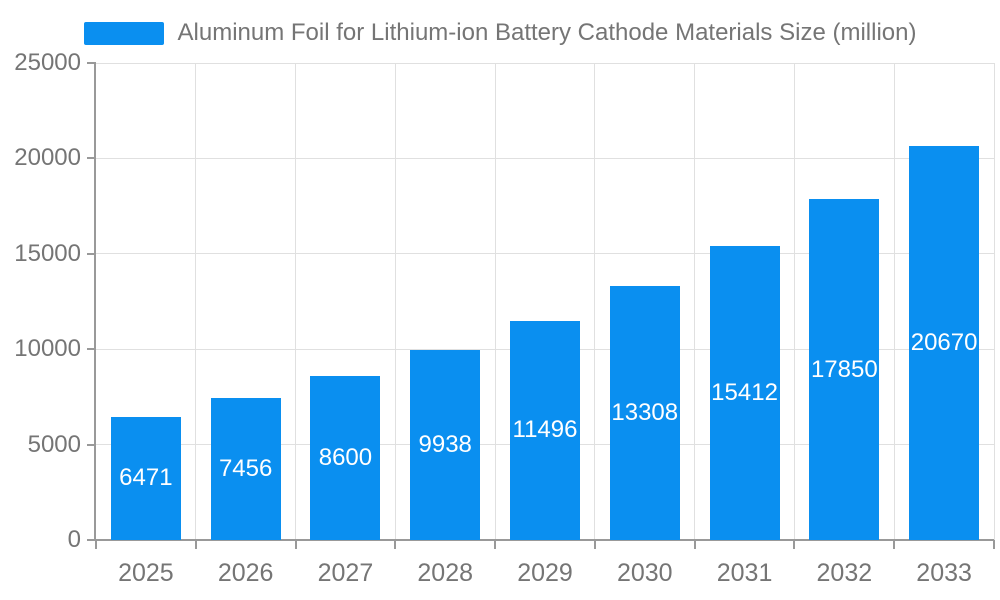 The height and width of the screenshot is (600, 1000). I want to click on bar: 11496, so click(545, 430).